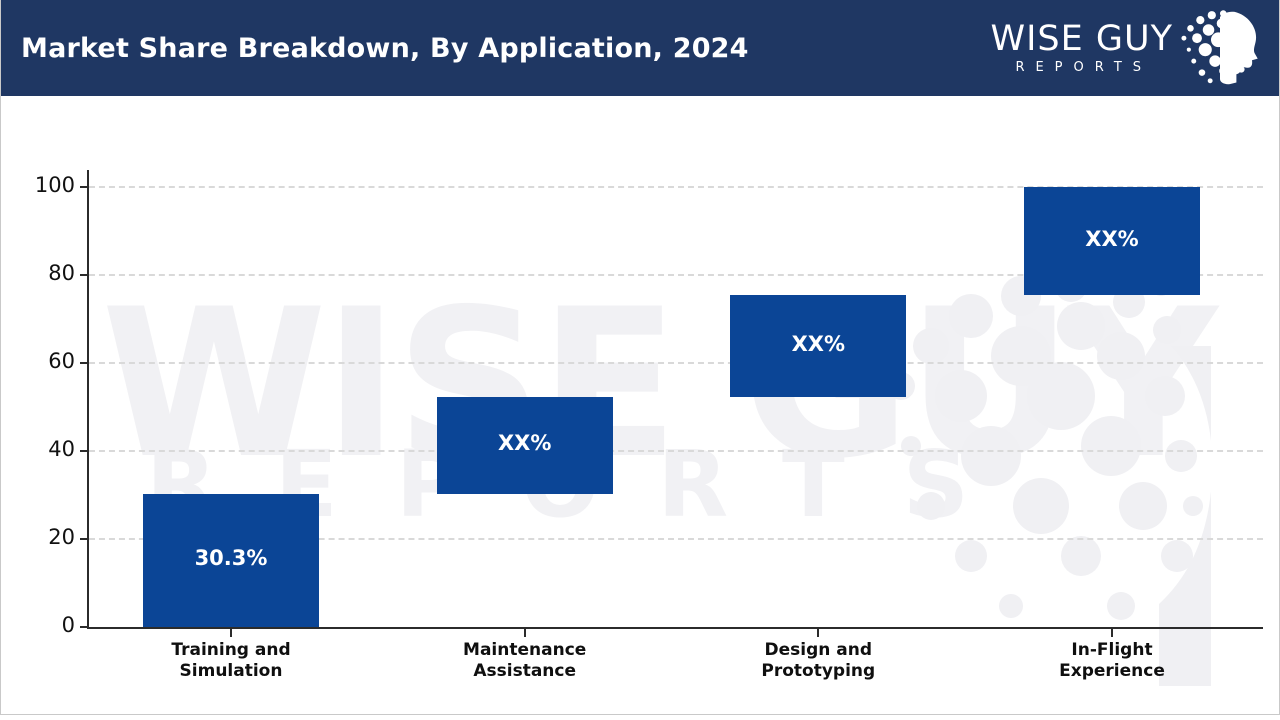 The image size is (1280, 720). Describe the element at coordinates (54, 185) in the screenshot. I see `y-tick-label: 100` at that location.